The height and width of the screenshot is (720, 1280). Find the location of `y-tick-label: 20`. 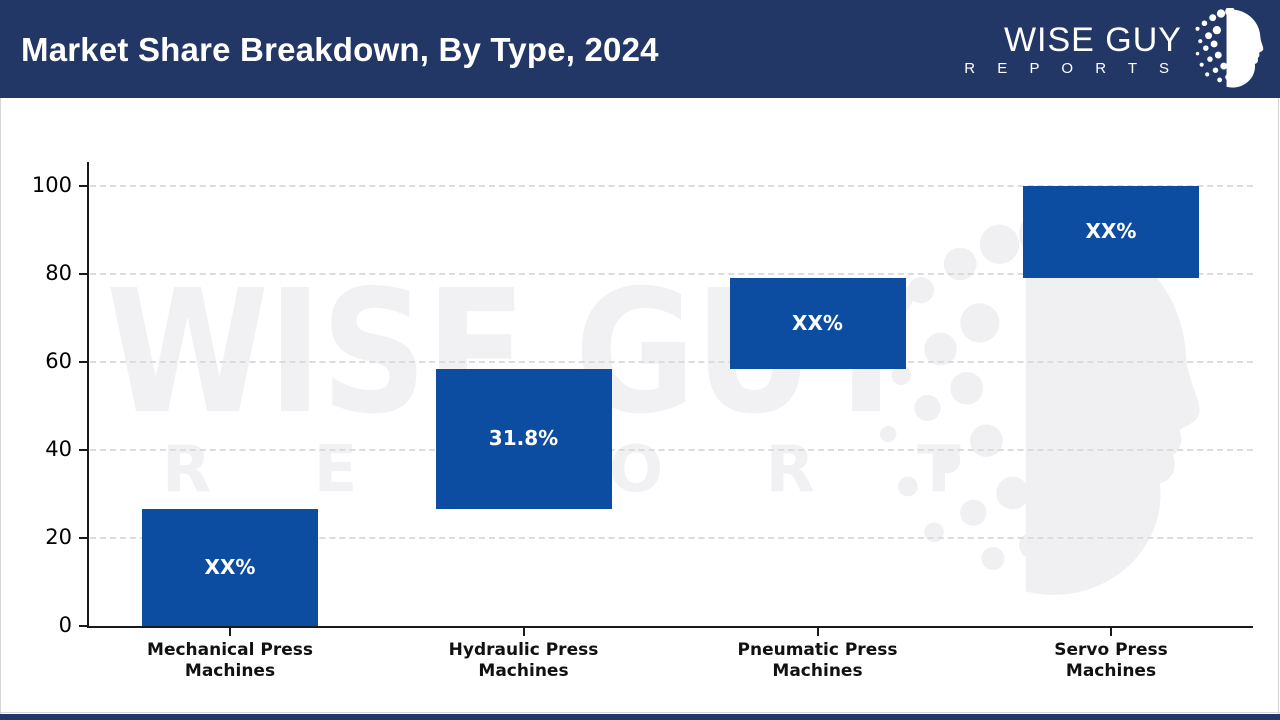

y-tick-label: 20 is located at coordinates (58, 537).